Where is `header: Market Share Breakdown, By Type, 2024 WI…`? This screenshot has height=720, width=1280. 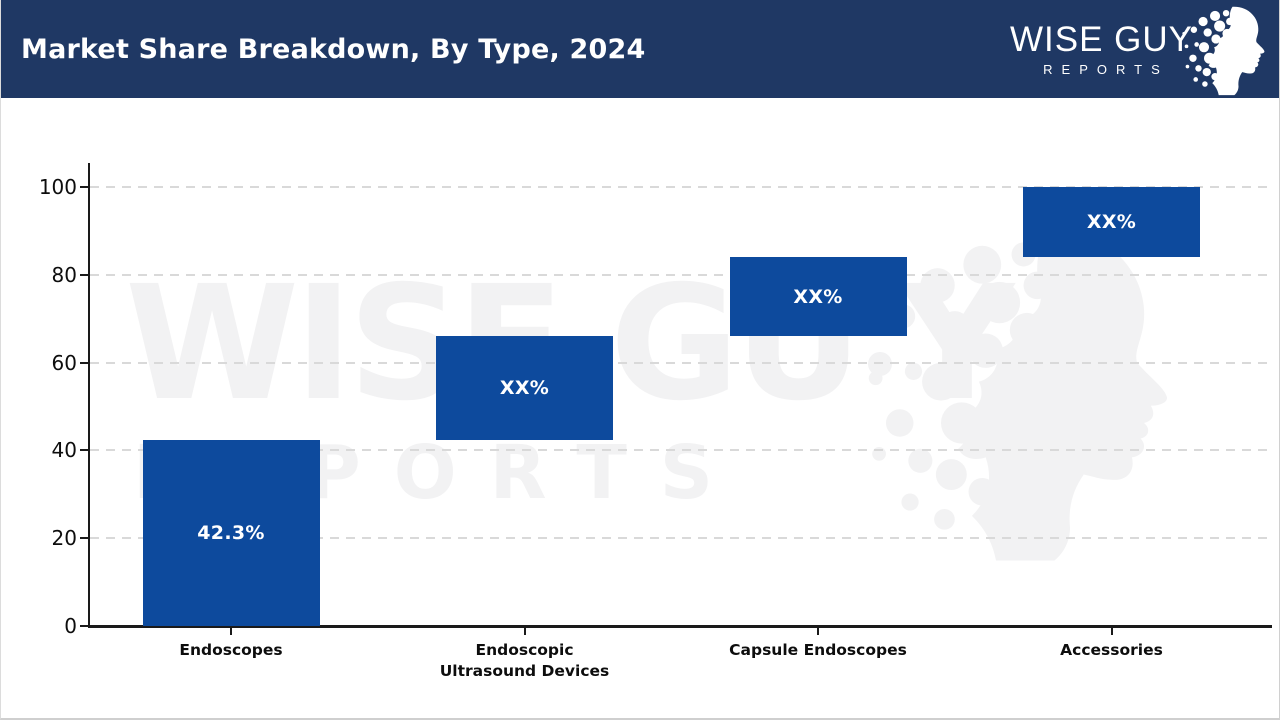 header: Market Share Breakdown, By Type, 2024 WI… is located at coordinates (640, 49).